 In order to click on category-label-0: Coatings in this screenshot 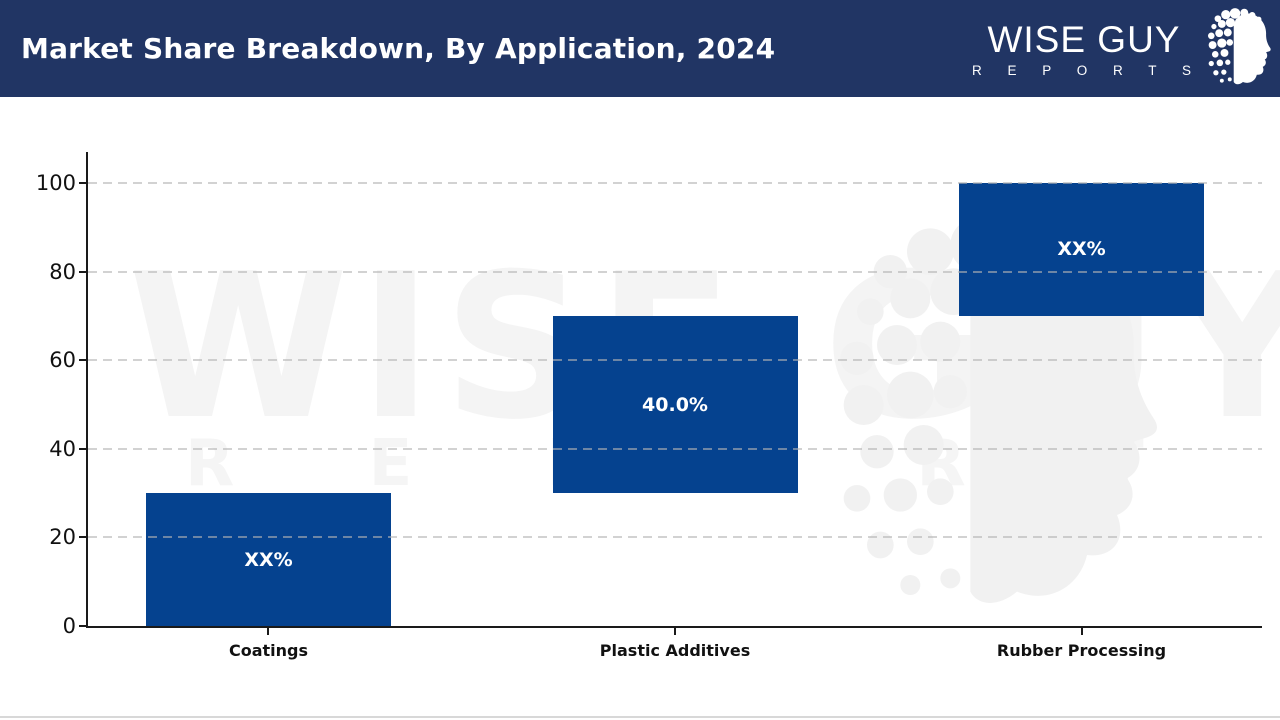, I will do `click(268, 650)`.